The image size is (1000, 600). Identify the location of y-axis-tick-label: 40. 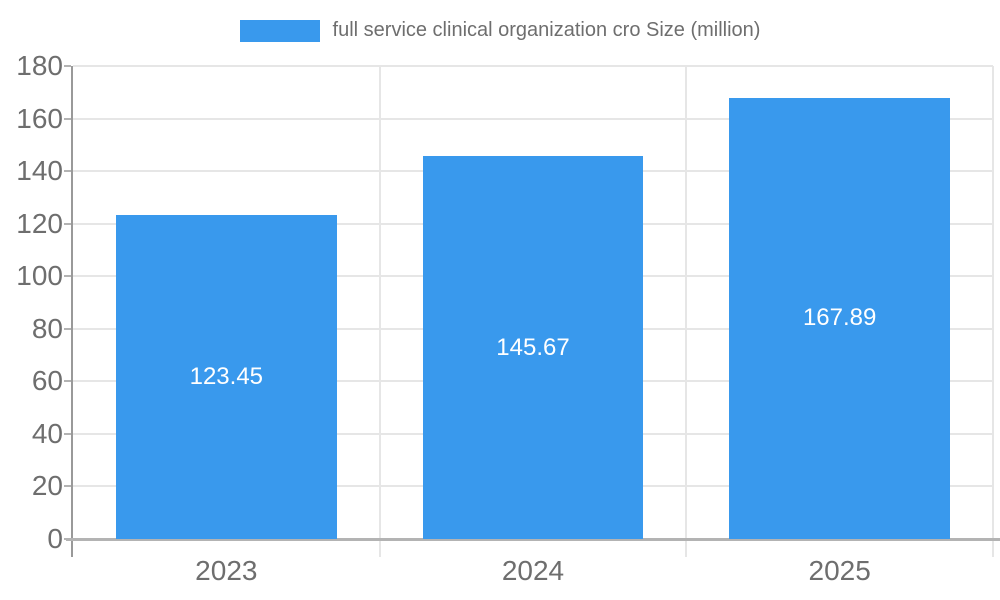
(47, 433).